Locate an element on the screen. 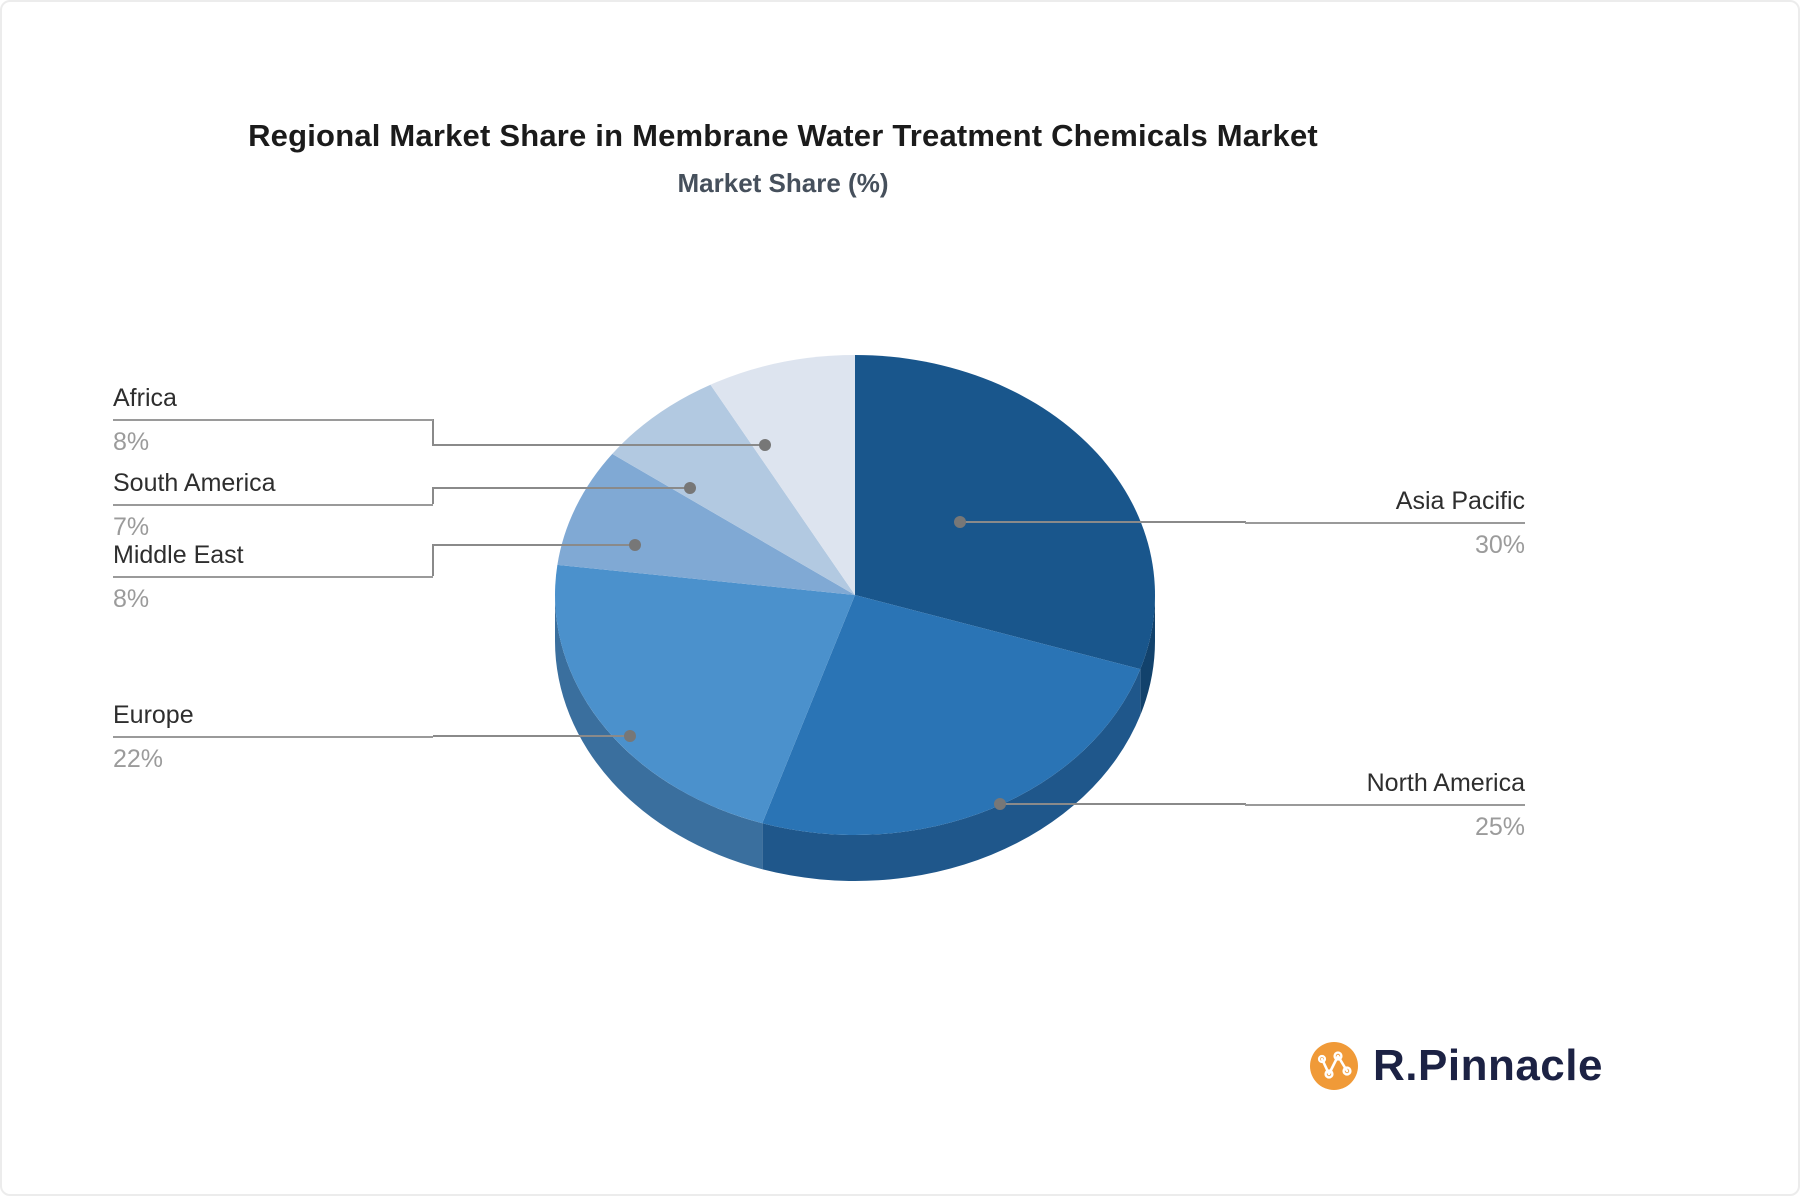  pie-slice-north-america is located at coordinates (951, 715).